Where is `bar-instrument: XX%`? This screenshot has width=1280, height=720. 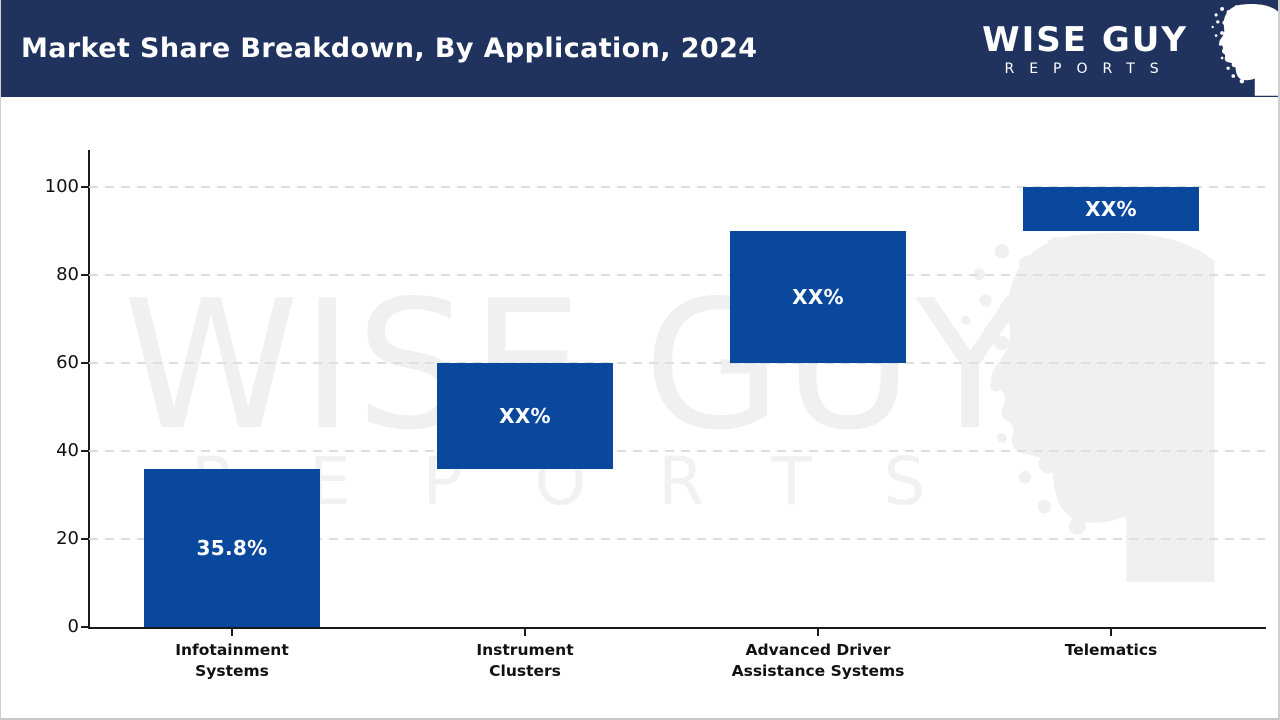
bar-instrument: XX% is located at coordinates (525, 416).